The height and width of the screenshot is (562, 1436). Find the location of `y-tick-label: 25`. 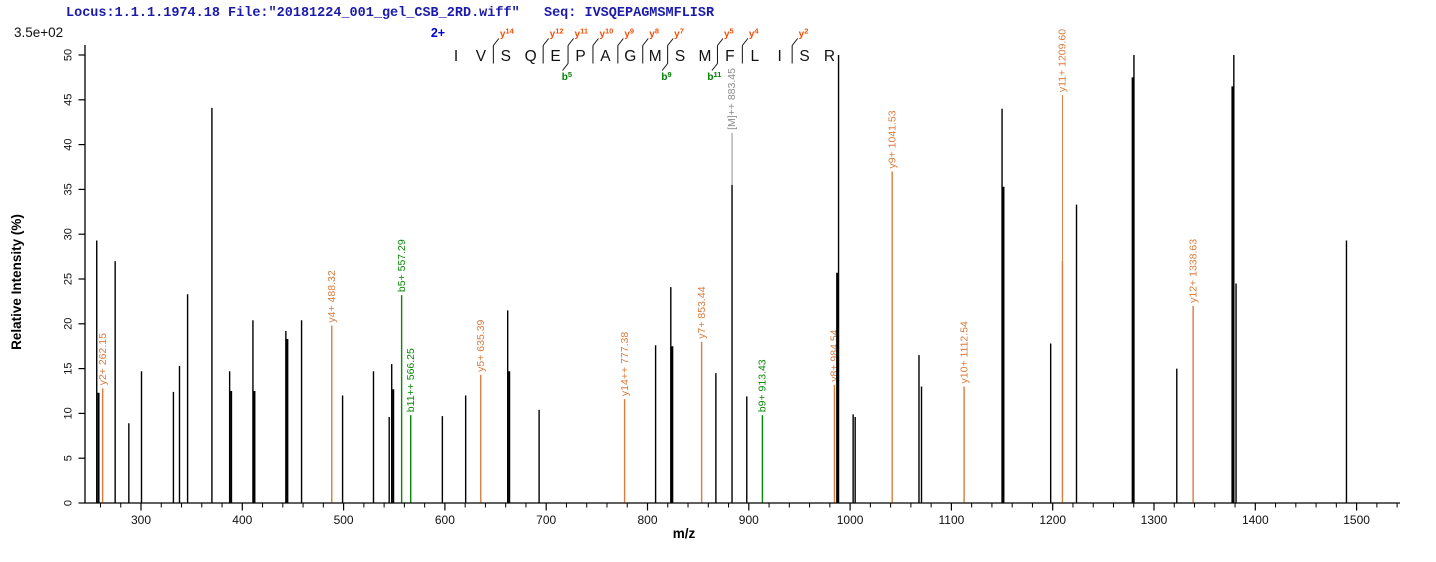

y-tick-label: 25 is located at coordinates (69, 279).